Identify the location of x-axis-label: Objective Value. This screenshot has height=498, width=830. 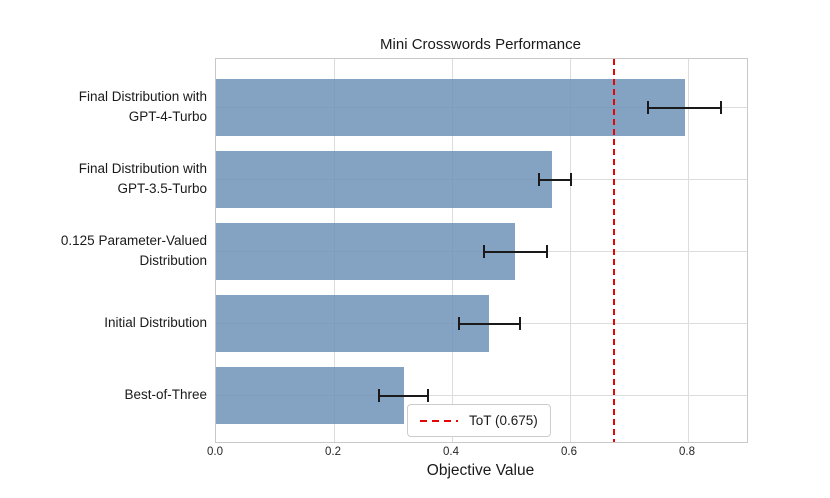
(480, 470).